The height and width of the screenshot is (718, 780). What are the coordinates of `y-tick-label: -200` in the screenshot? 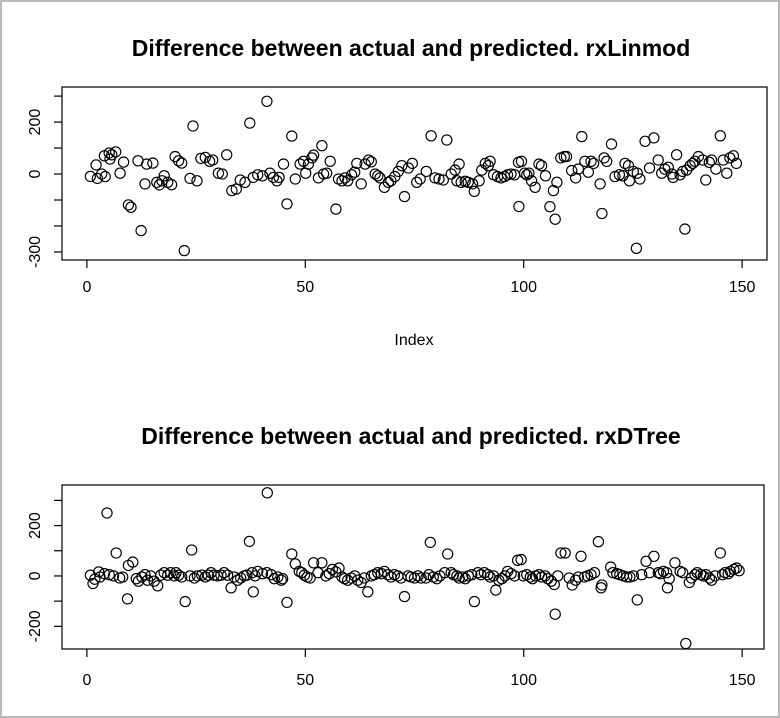 It's located at (35, 626).